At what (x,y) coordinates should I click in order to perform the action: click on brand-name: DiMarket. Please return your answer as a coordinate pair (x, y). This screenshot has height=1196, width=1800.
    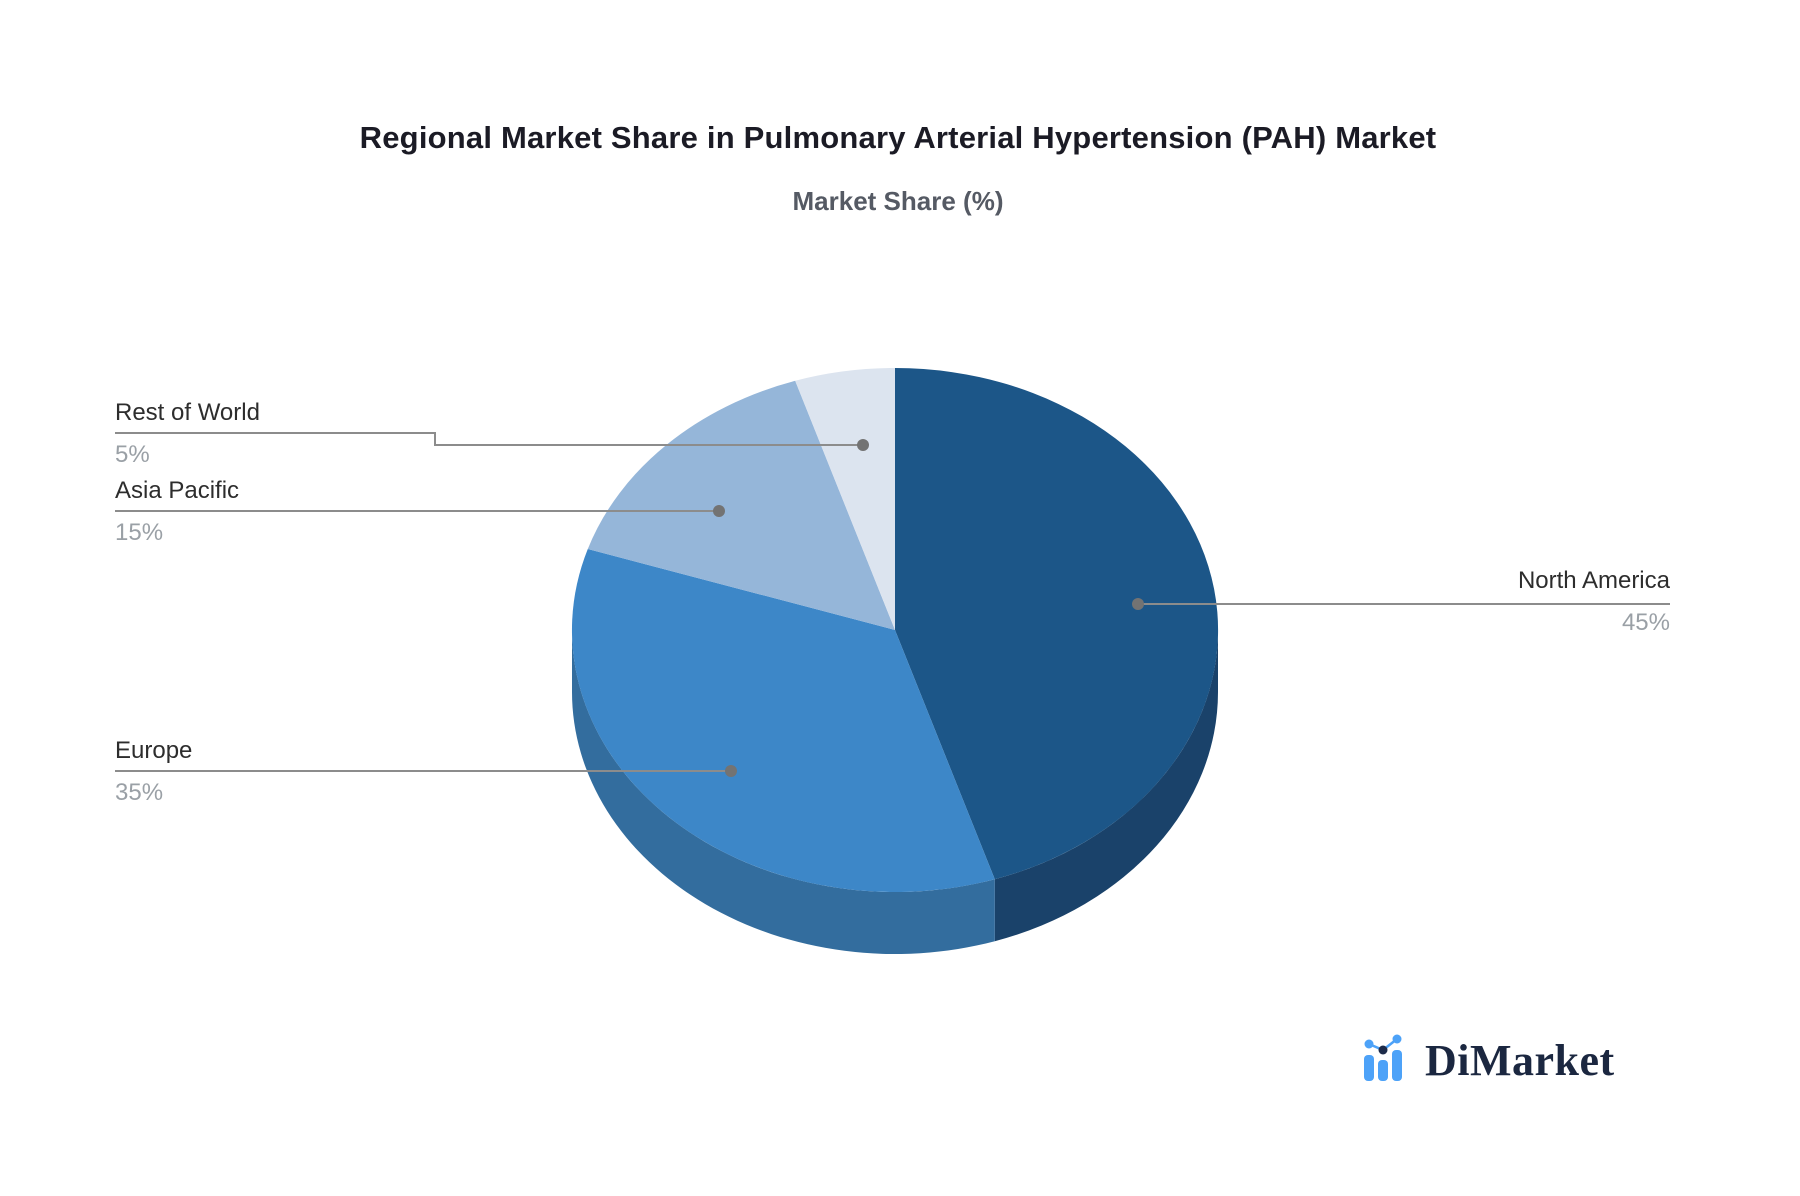
    Looking at the image, I should click on (1520, 1060).